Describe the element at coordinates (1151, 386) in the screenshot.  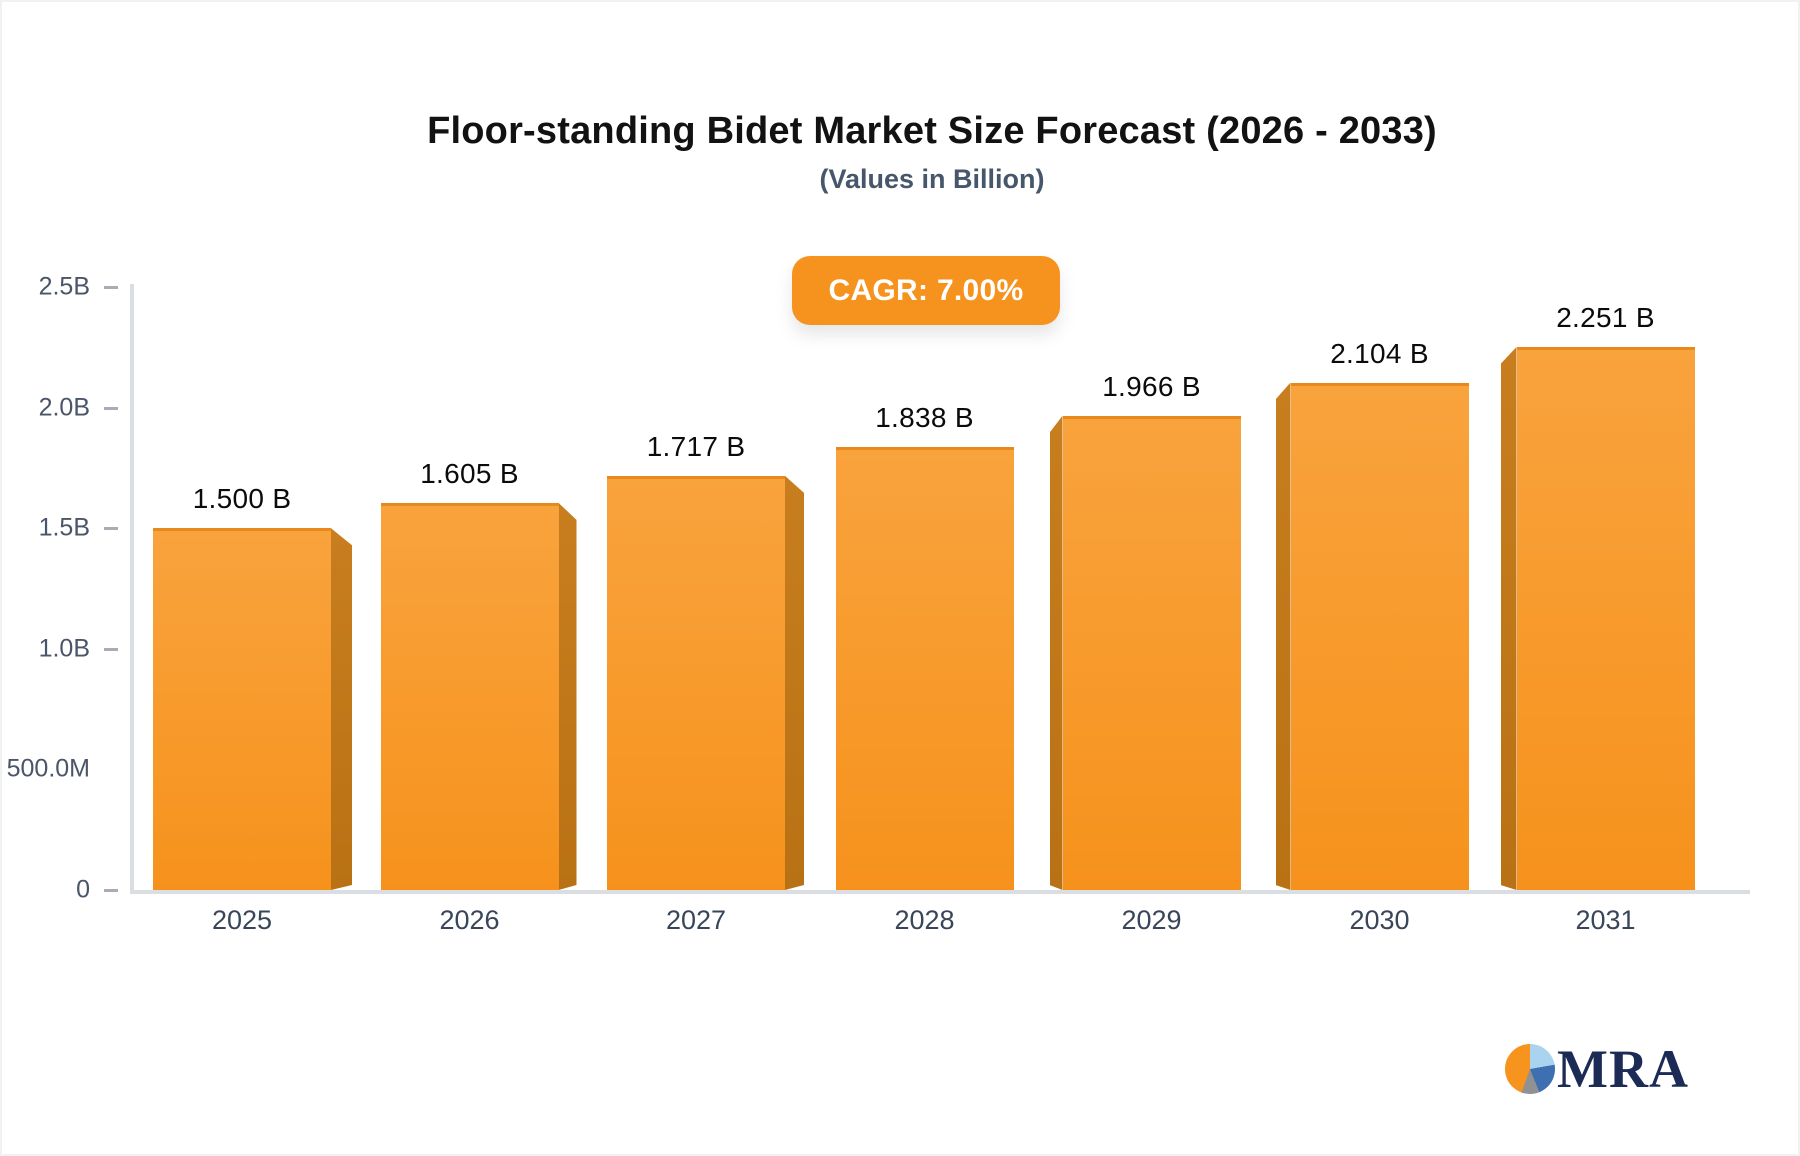
I see `bar-value-label-2029: 1.966 B` at that location.